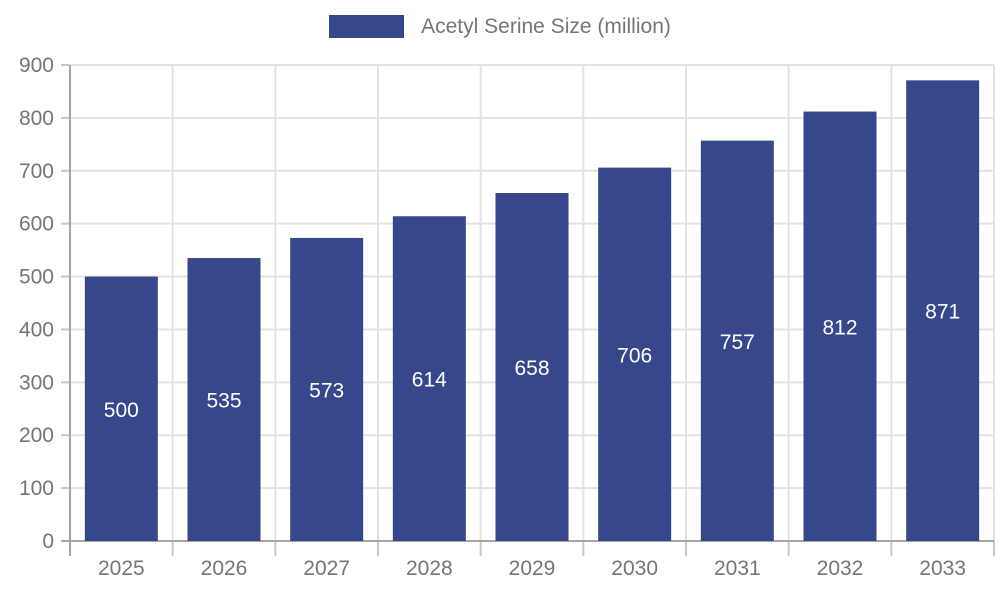 The width and height of the screenshot is (1000, 600). What do you see at coordinates (36, 171) in the screenshot?
I see `y-axis-tick-label: 700` at bounding box center [36, 171].